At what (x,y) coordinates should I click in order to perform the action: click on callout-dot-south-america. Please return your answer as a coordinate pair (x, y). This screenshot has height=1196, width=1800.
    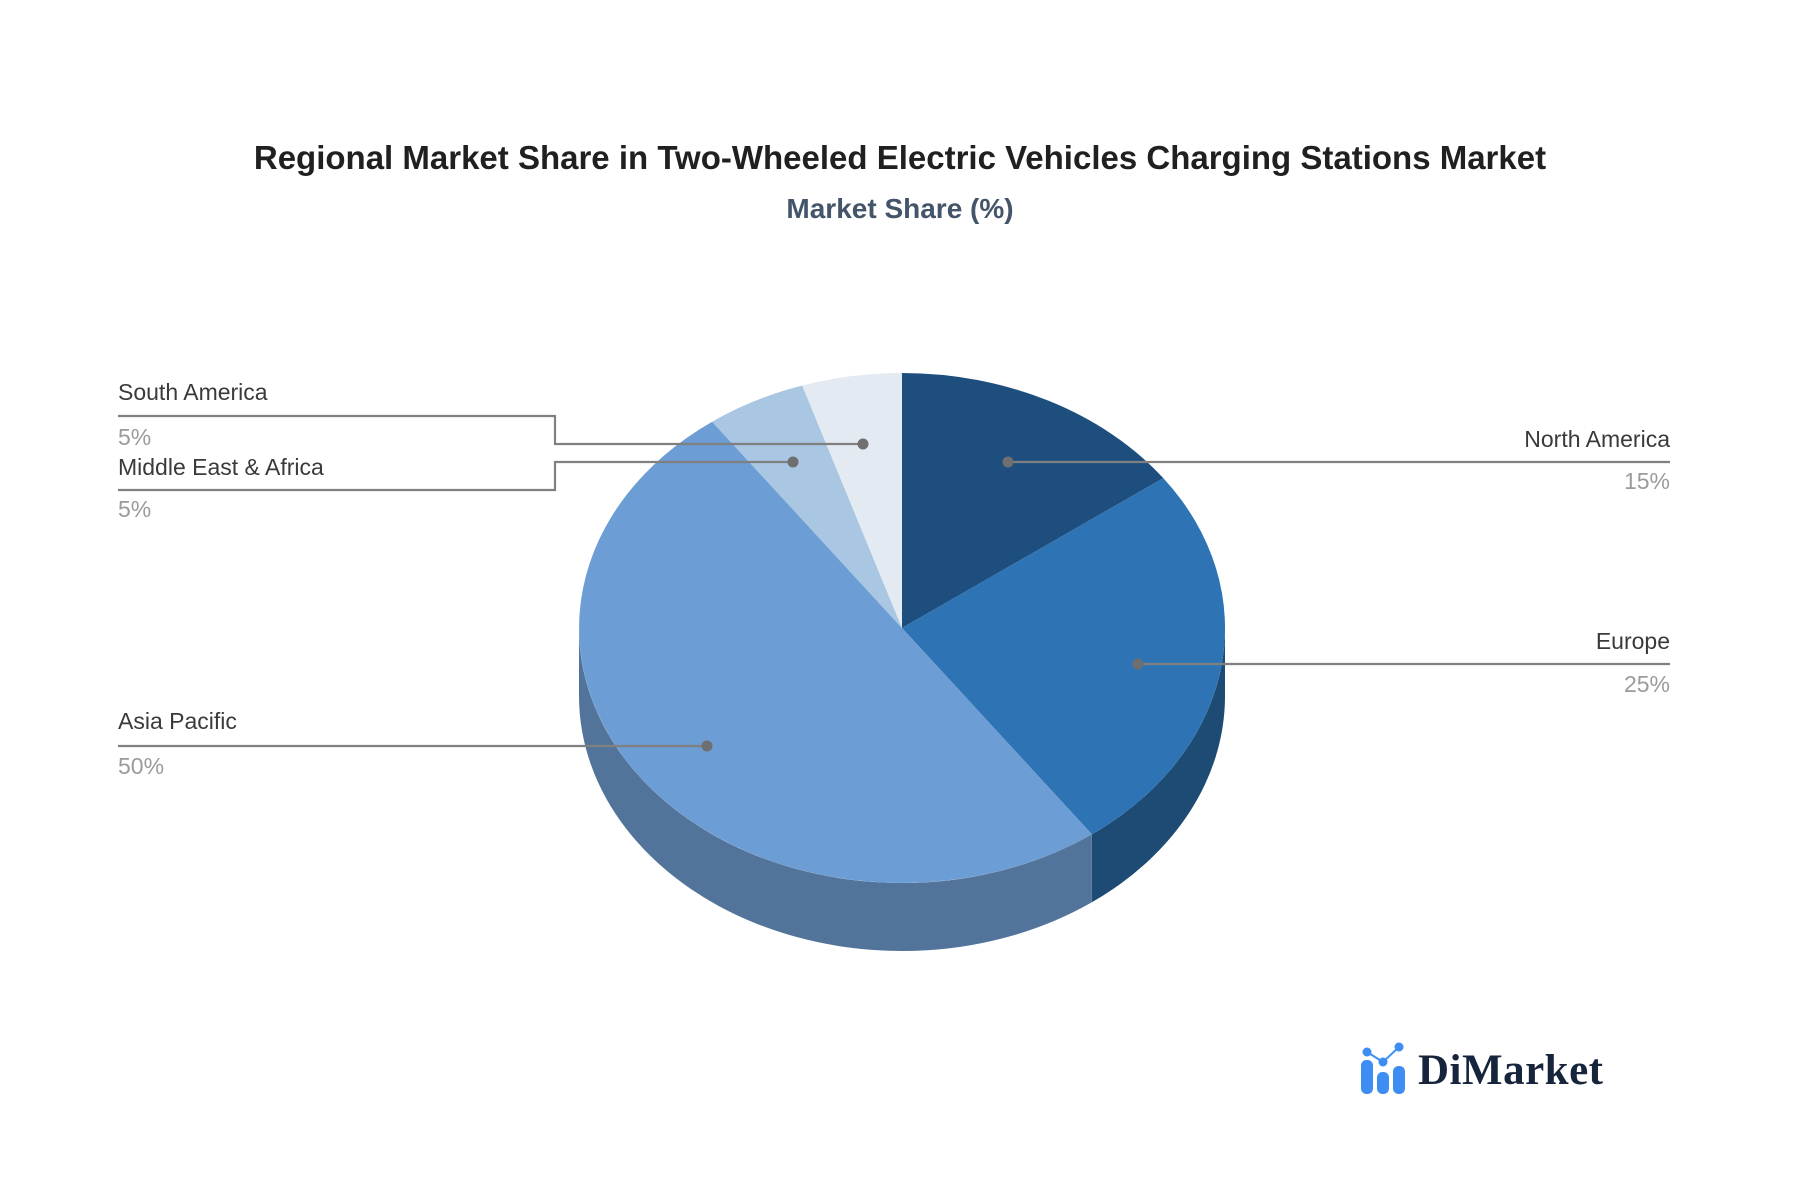
    Looking at the image, I should click on (863, 444).